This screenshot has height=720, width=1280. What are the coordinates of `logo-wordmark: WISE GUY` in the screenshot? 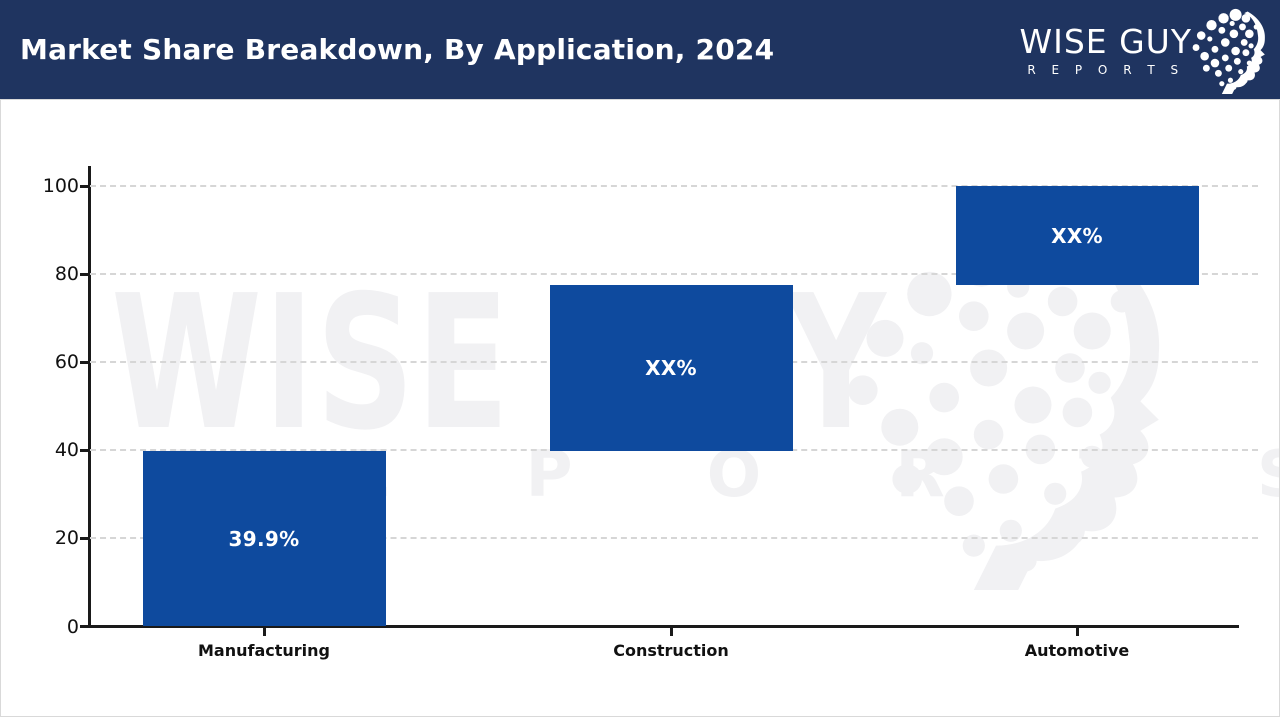 It's located at (1105, 41).